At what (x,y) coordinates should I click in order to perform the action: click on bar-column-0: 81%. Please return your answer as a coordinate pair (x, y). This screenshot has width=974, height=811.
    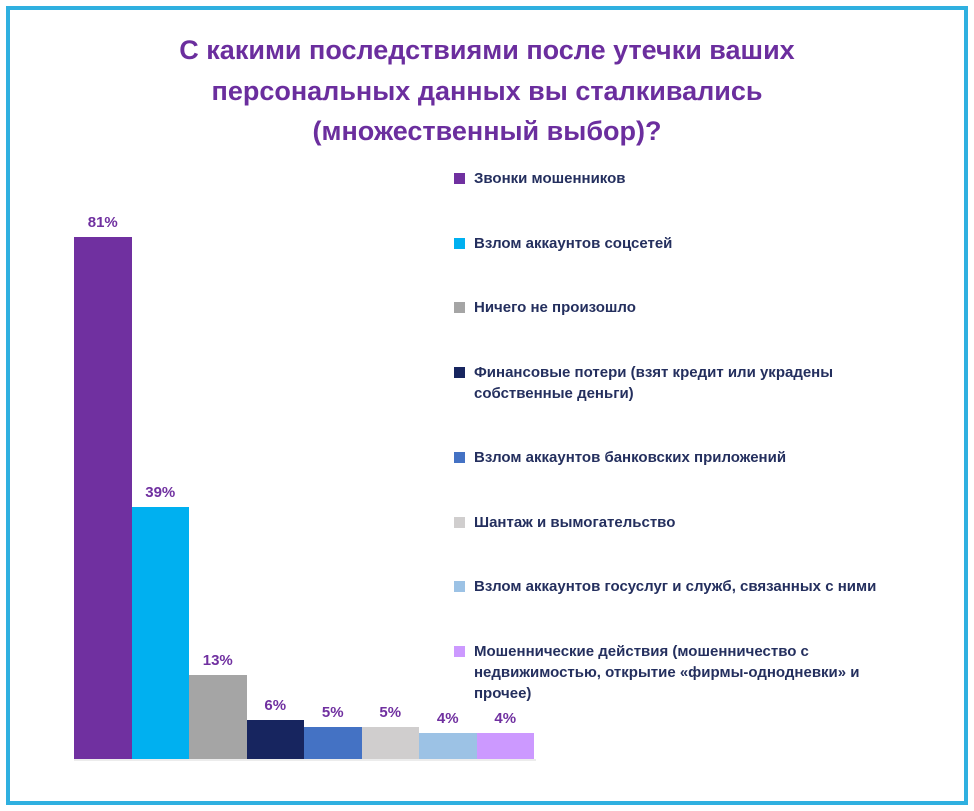
    Looking at the image, I should click on (103, 486).